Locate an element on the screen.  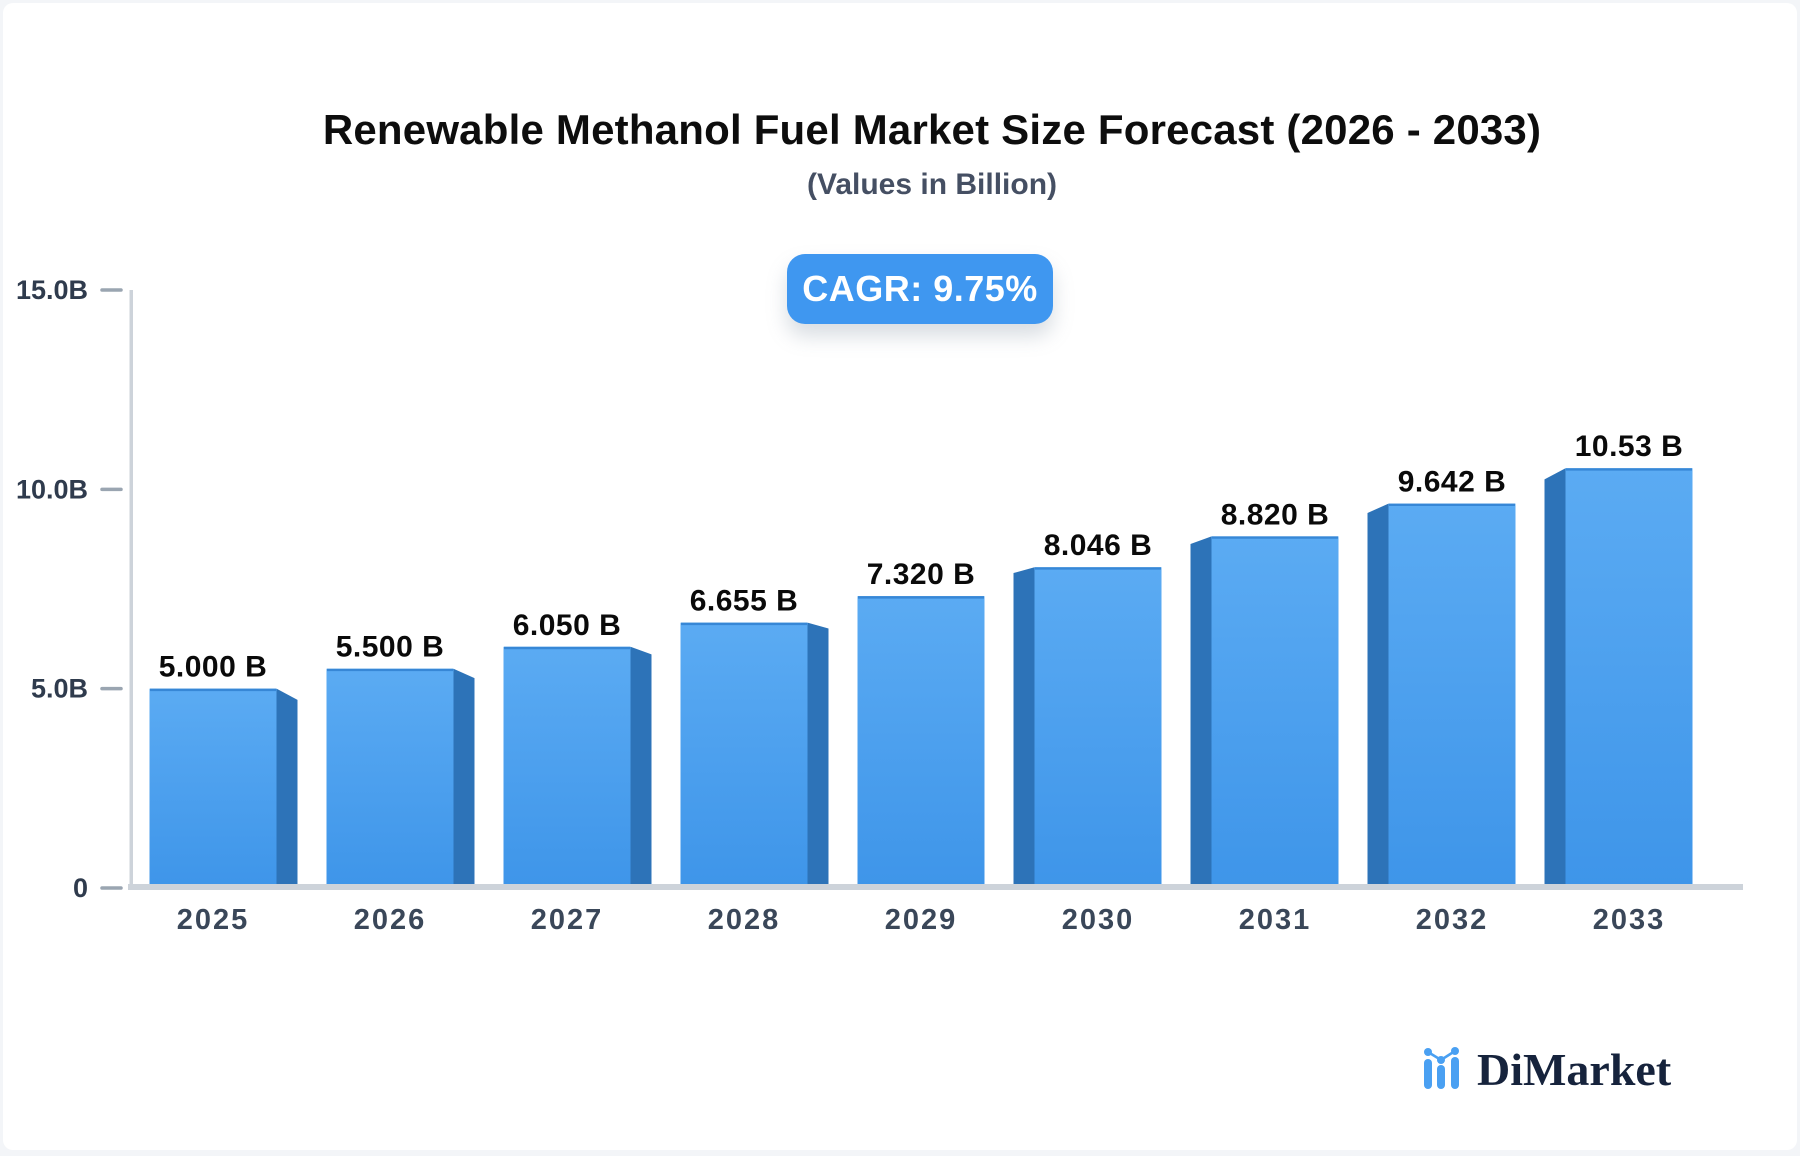
bar-value-label: 5.000 B is located at coordinates (213, 667).